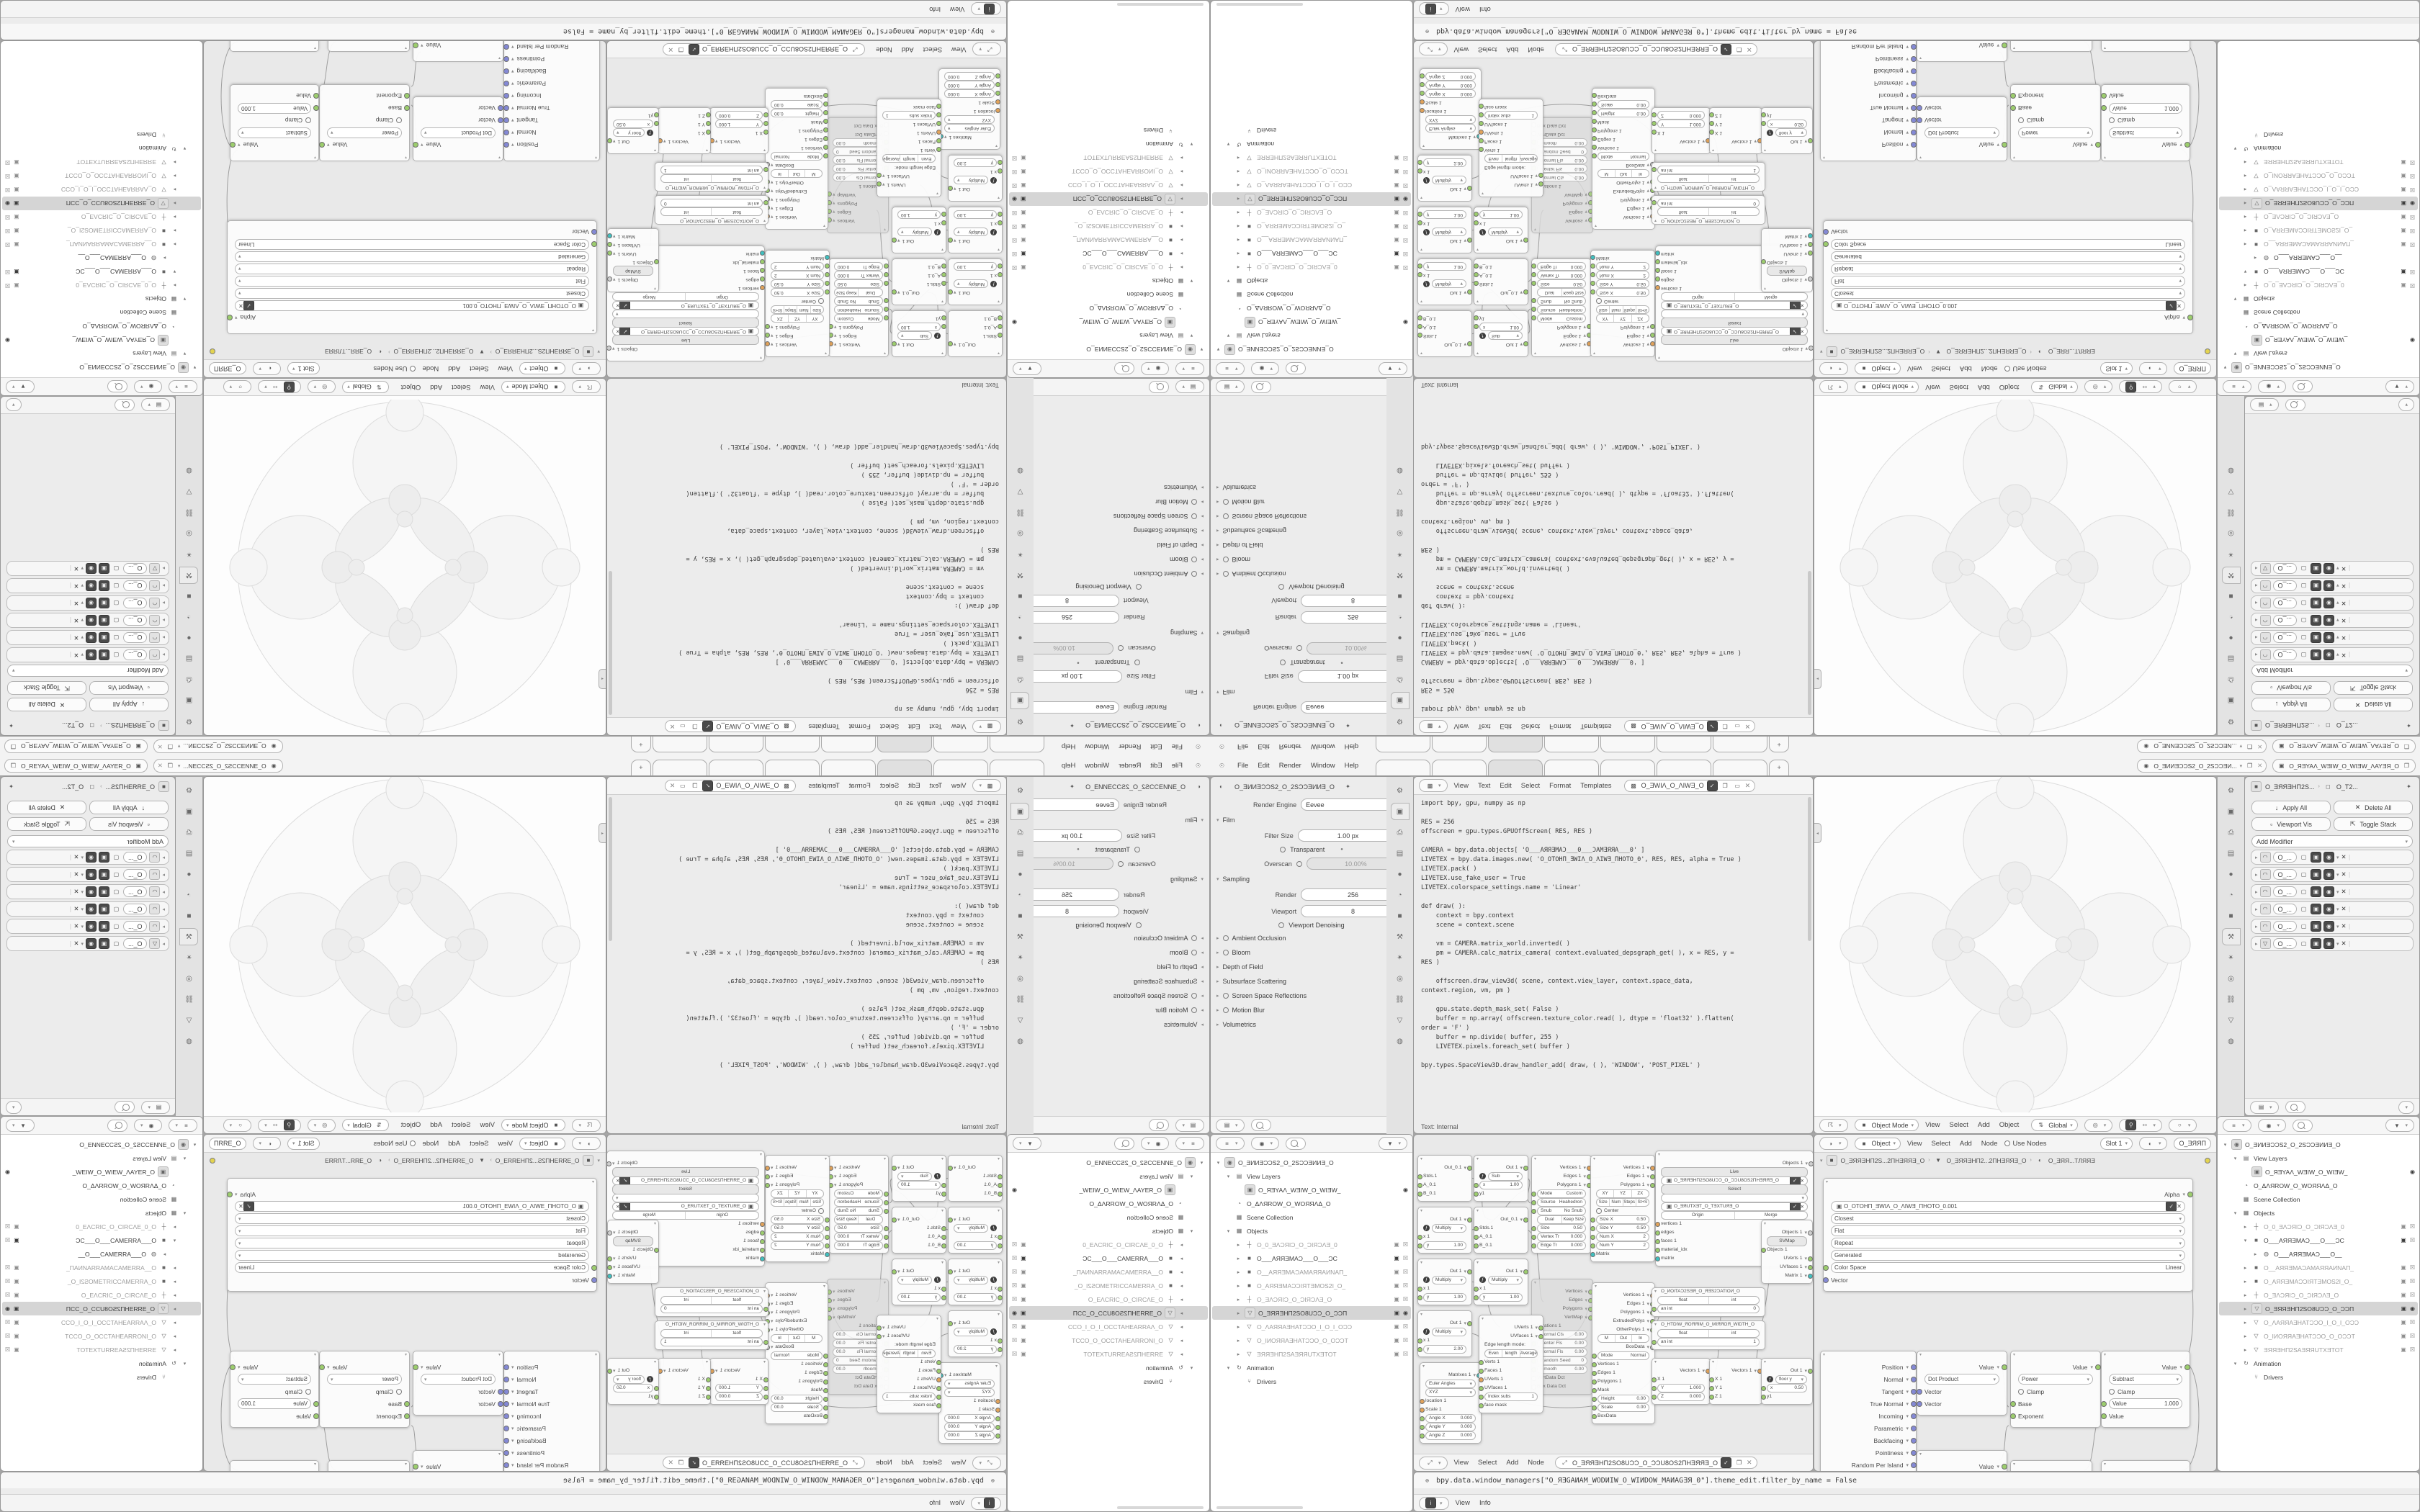  I want to click on node-value-field: Center Fls 0.00, so click(1562, 1343).